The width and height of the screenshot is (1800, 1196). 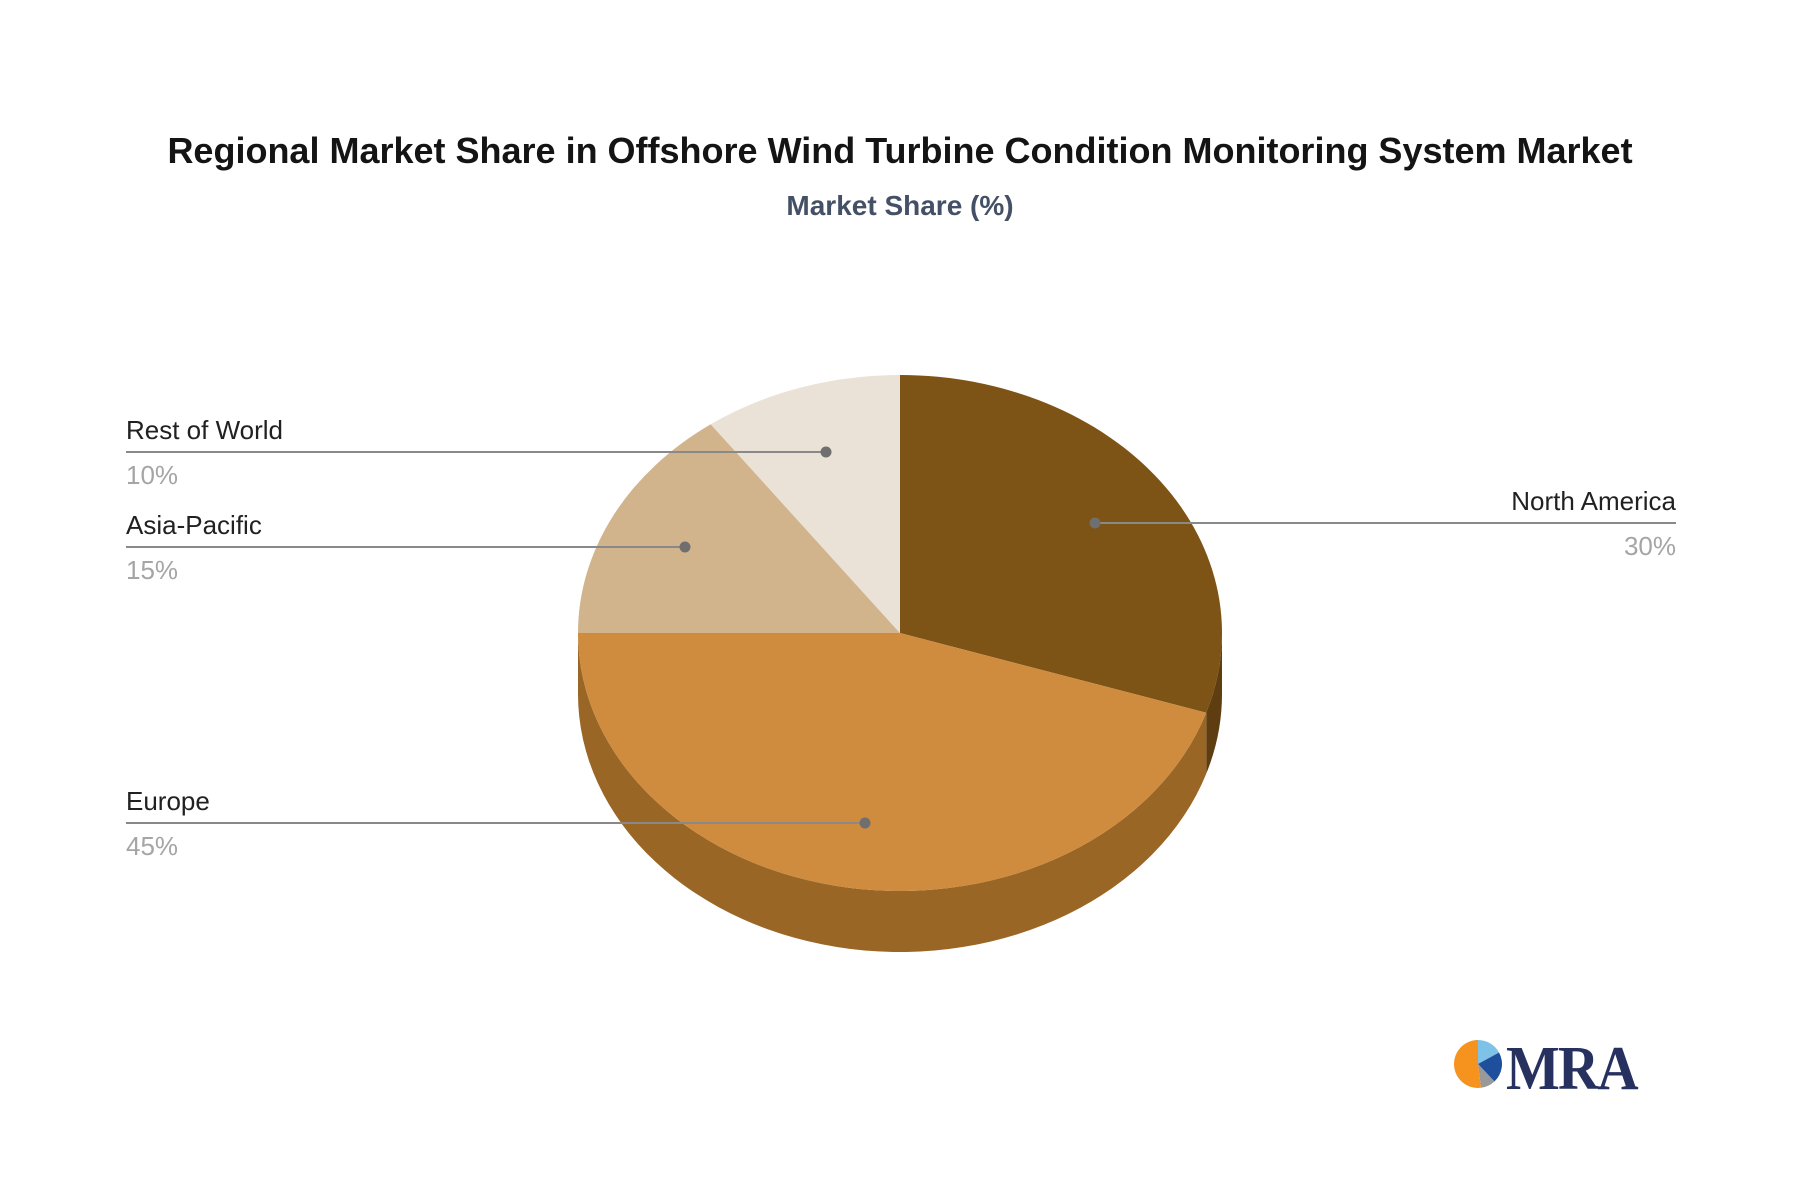 What do you see at coordinates (152, 846) in the screenshot?
I see `callout-value-europe: 45%` at bounding box center [152, 846].